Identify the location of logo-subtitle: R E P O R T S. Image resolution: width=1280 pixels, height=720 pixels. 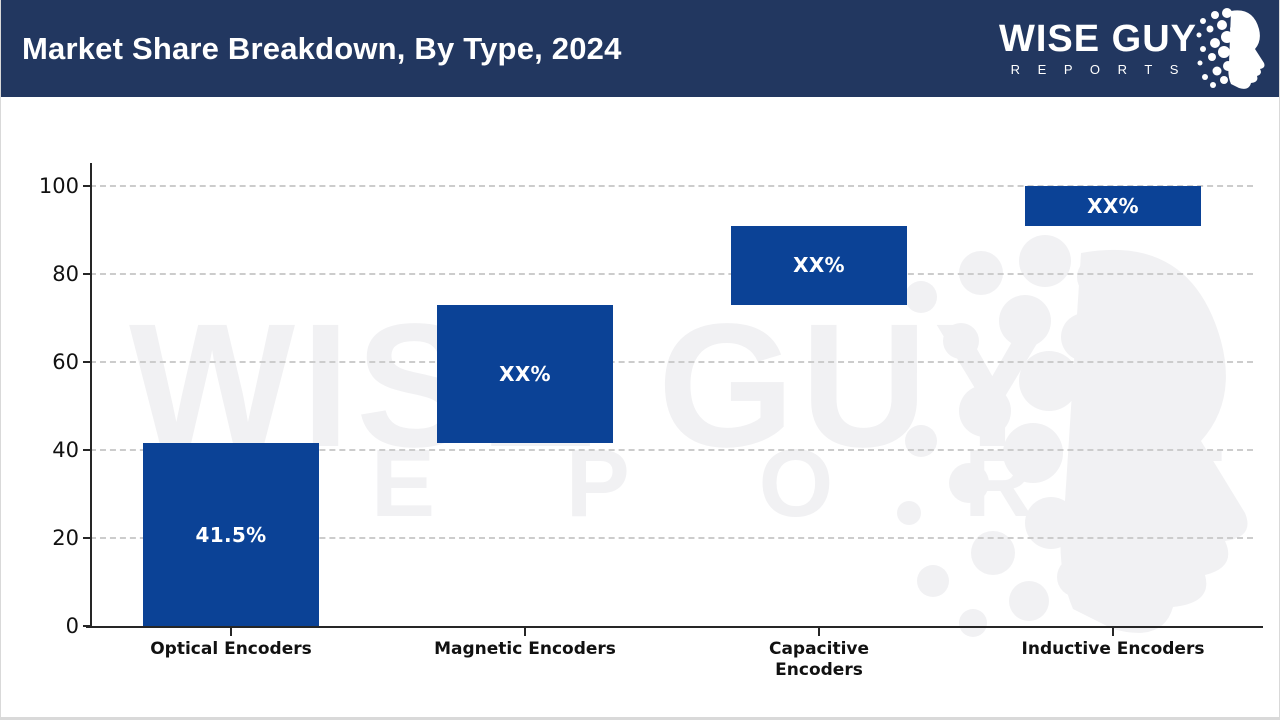
(1098, 69).